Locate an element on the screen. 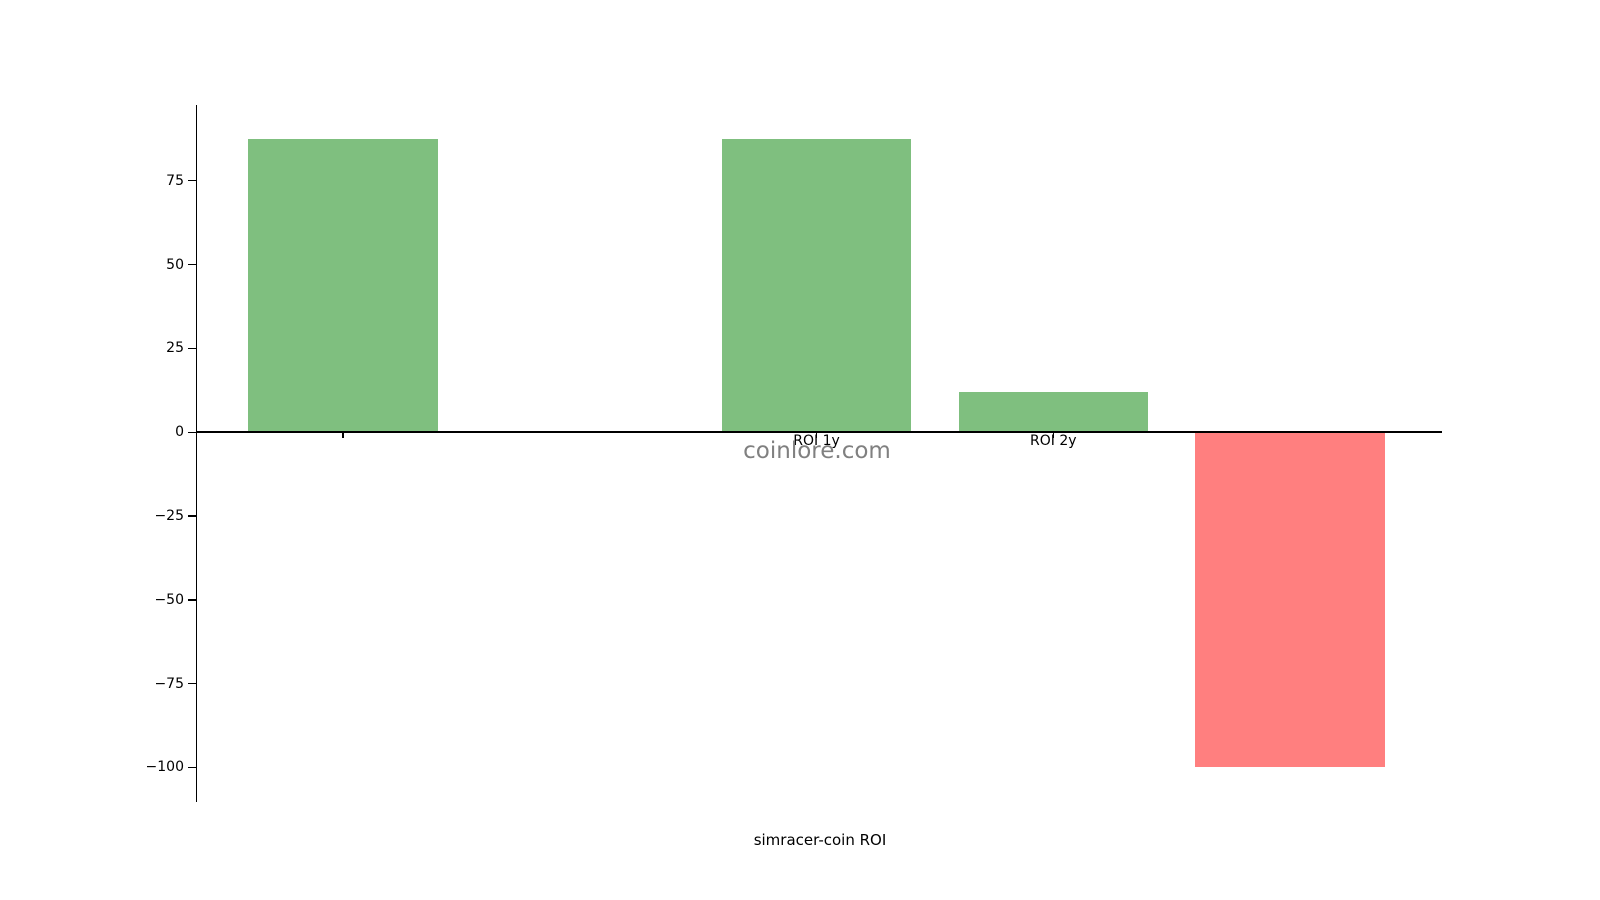 This screenshot has width=1600, height=900. chart-title: simracer-coin ROI is located at coordinates (820, 840).